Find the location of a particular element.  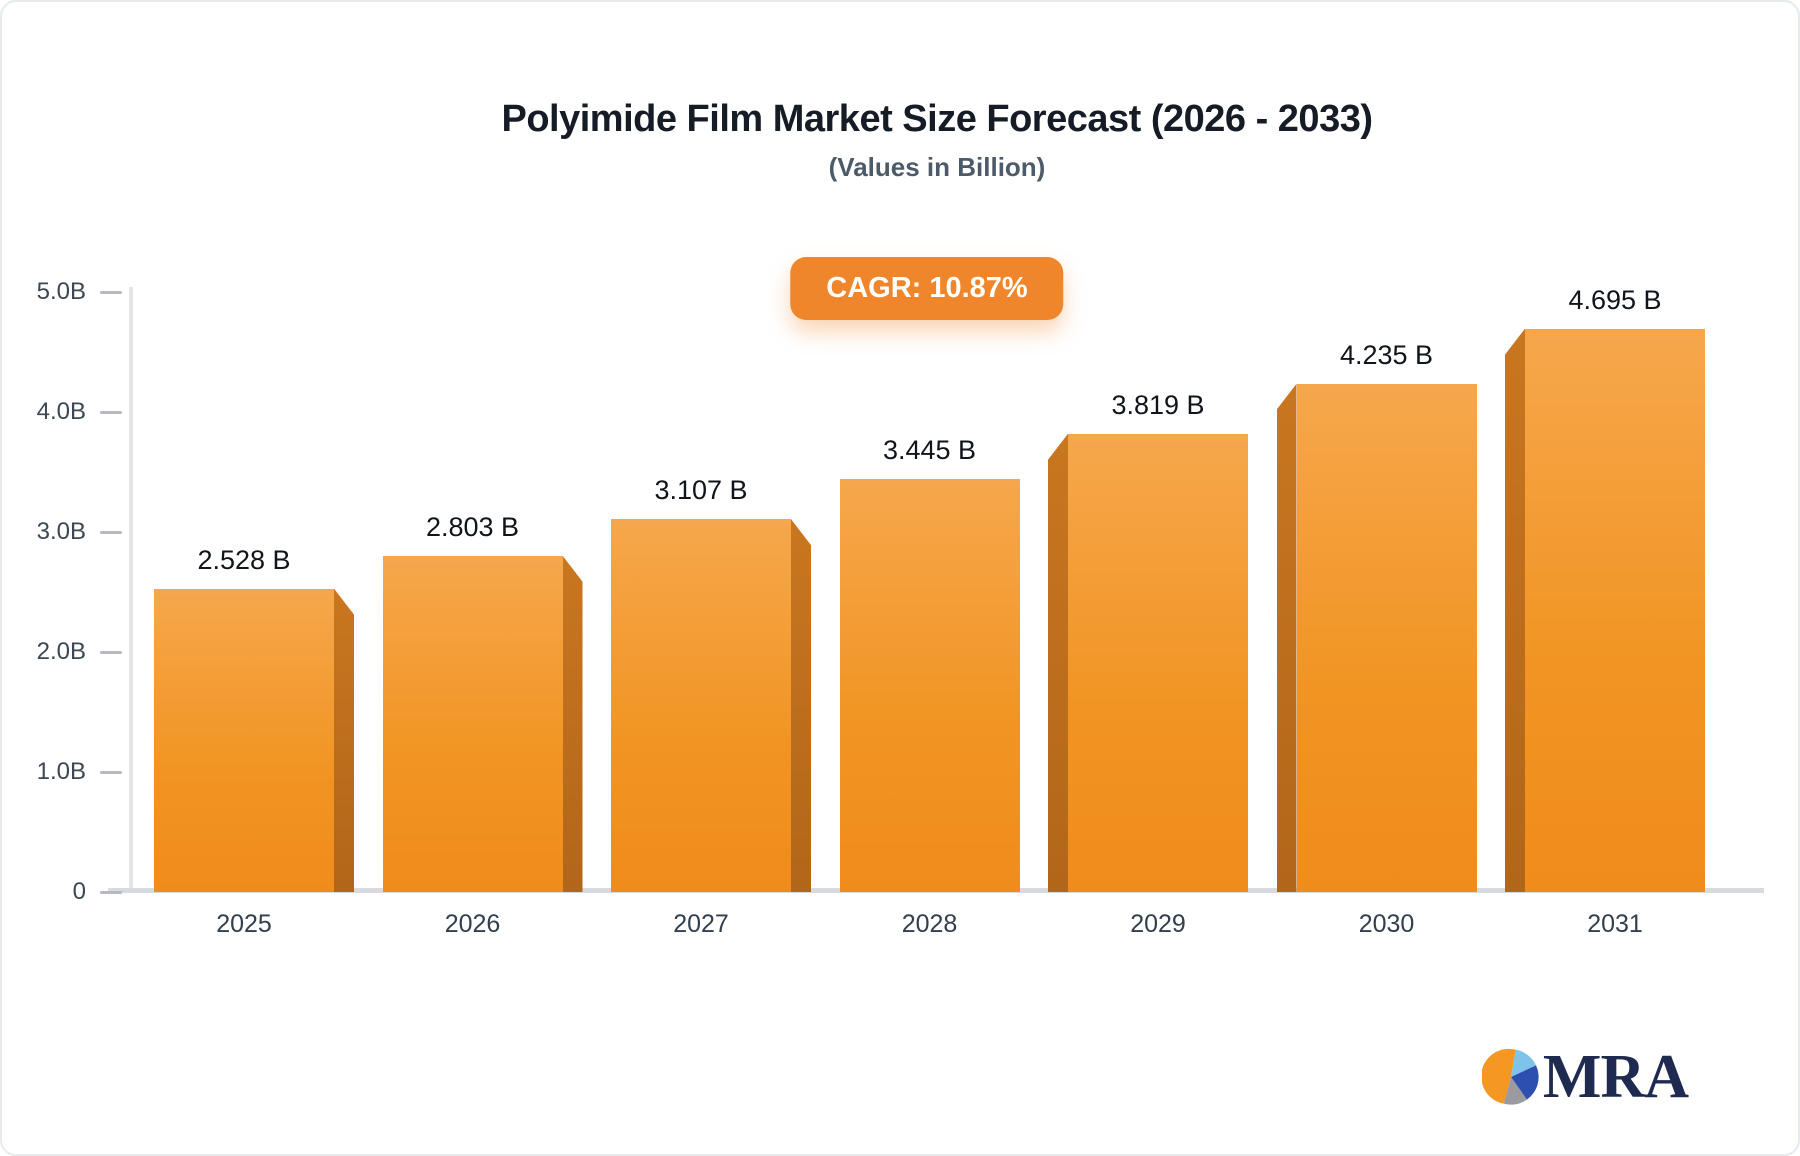

x-axis-label: 2027 is located at coordinates (701, 924).